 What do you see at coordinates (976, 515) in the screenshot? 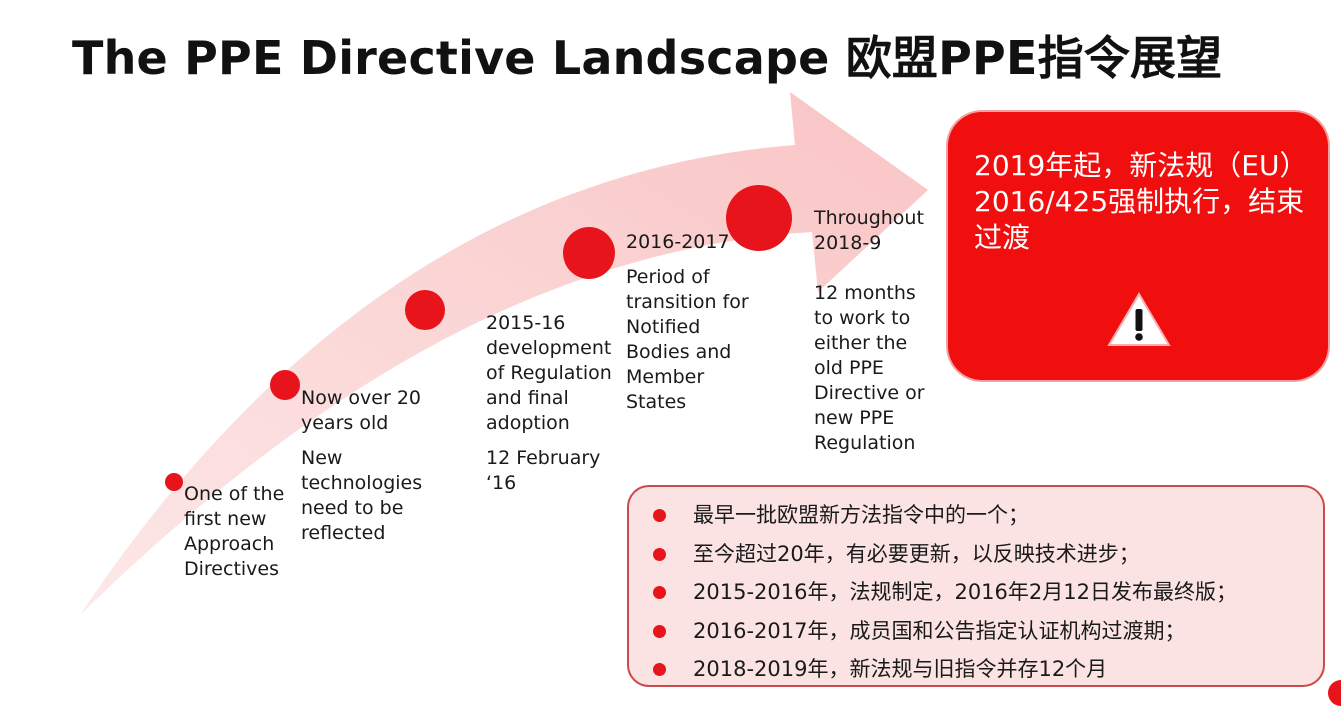
I see `summary-item: 最早一批欧盟新方法指令中的一个；` at bounding box center [976, 515].